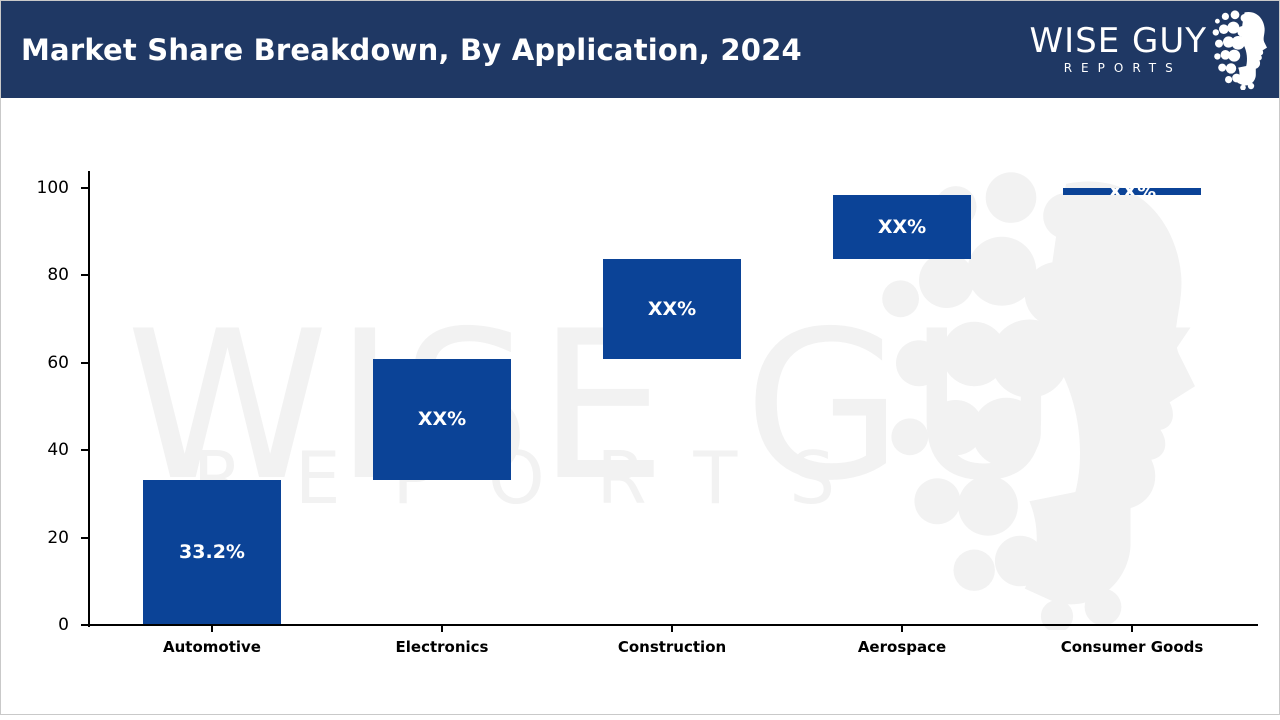 This screenshot has height=720, width=1280. What do you see at coordinates (212, 647) in the screenshot?
I see `category-label-automotive: Automotive` at bounding box center [212, 647].